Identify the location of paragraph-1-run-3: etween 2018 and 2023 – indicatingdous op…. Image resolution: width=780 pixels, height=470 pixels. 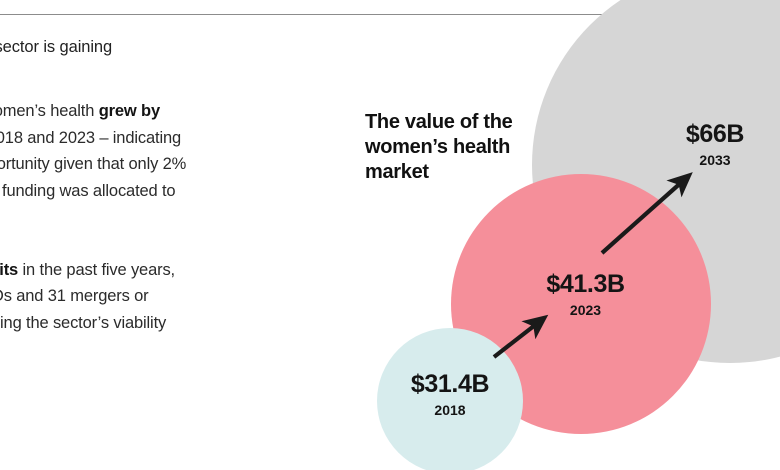
(93, 164).